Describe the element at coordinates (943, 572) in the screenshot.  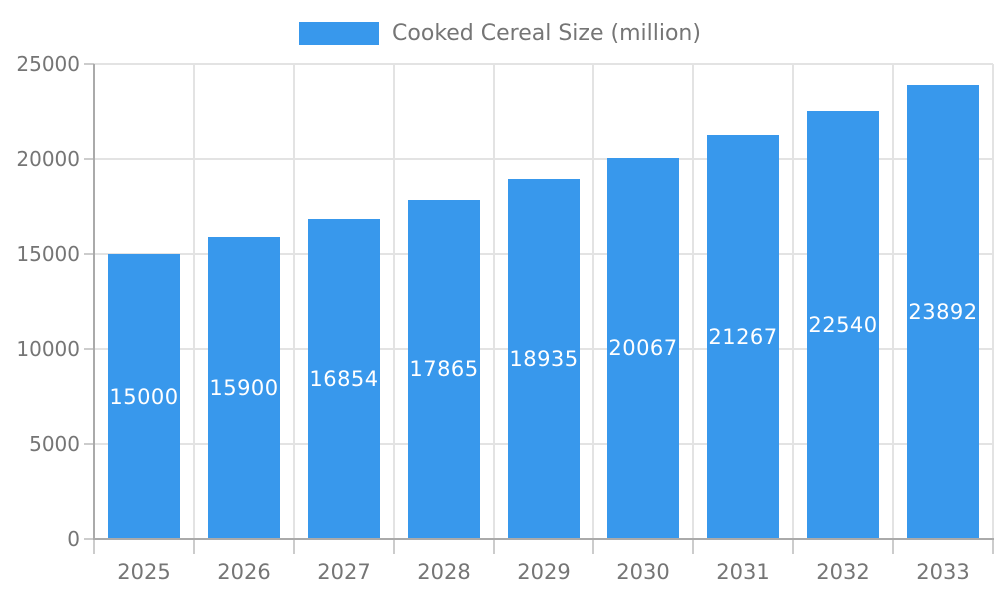
I see `x-axis-tick-label: 2033` at that location.